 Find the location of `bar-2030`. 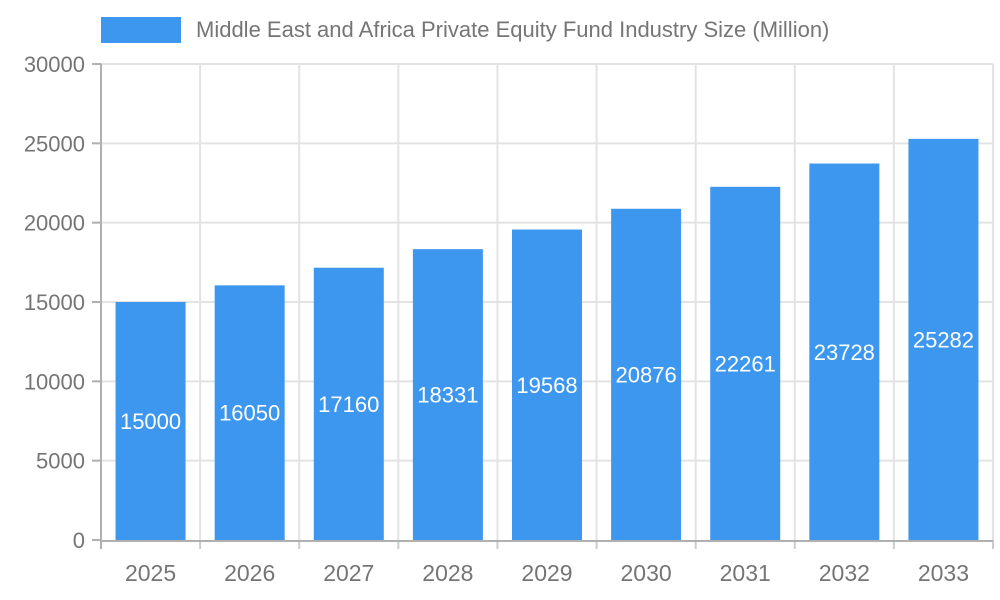

bar-2030 is located at coordinates (646, 374).